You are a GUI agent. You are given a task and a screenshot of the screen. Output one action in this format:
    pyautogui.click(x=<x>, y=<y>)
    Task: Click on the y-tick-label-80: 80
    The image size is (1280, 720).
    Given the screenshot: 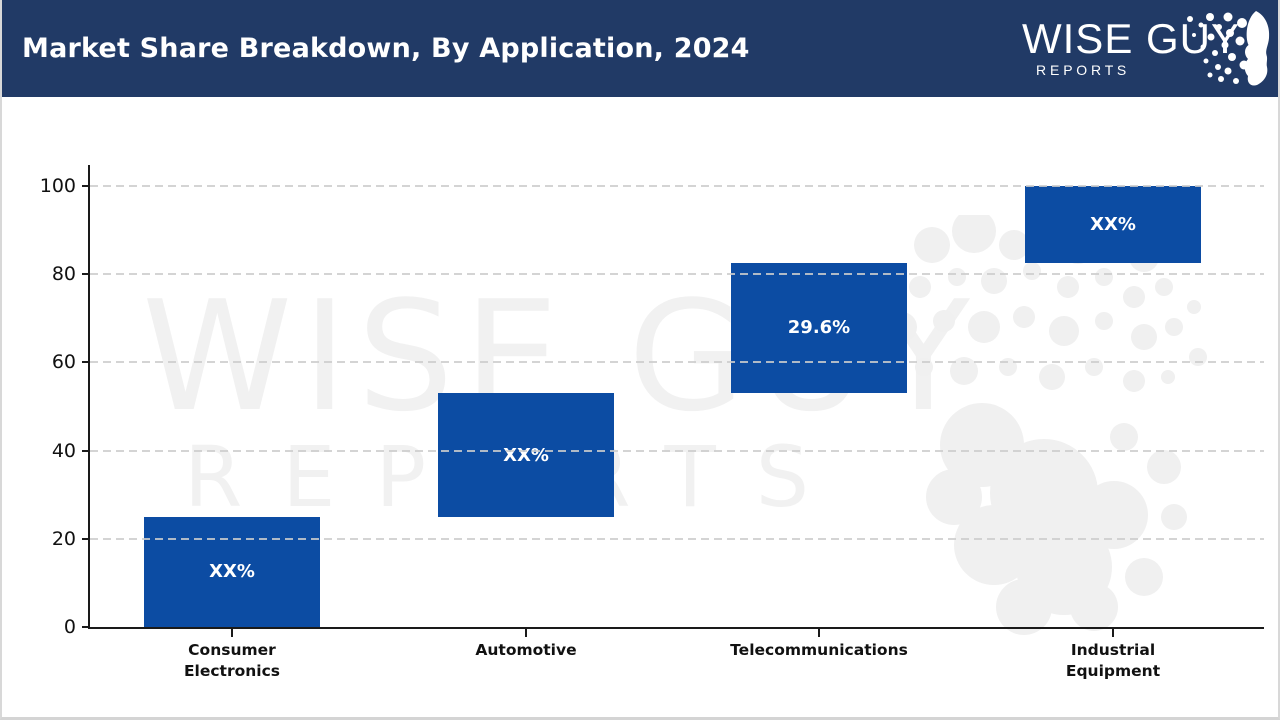 What is the action you would take?
    pyautogui.click(x=63, y=274)
    